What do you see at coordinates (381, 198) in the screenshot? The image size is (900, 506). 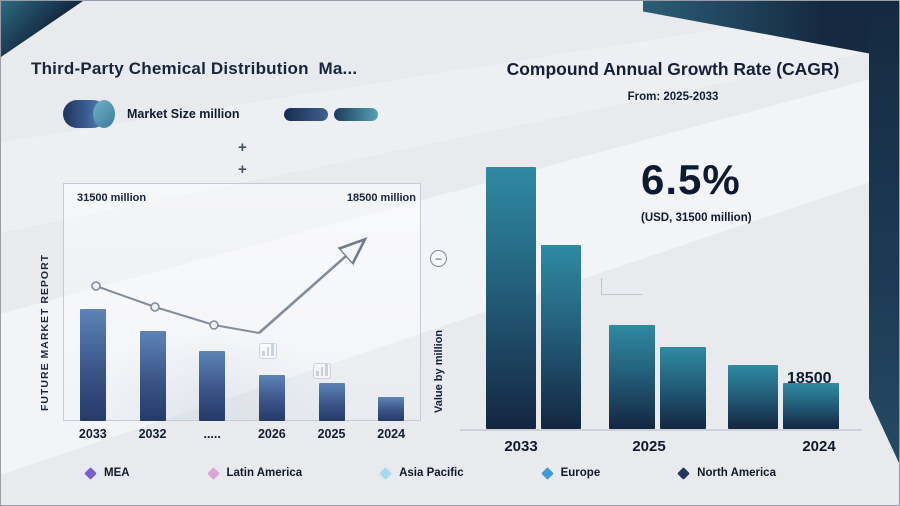 I see `annotation-18500: 18500 million` at bounding box center [381, 198].